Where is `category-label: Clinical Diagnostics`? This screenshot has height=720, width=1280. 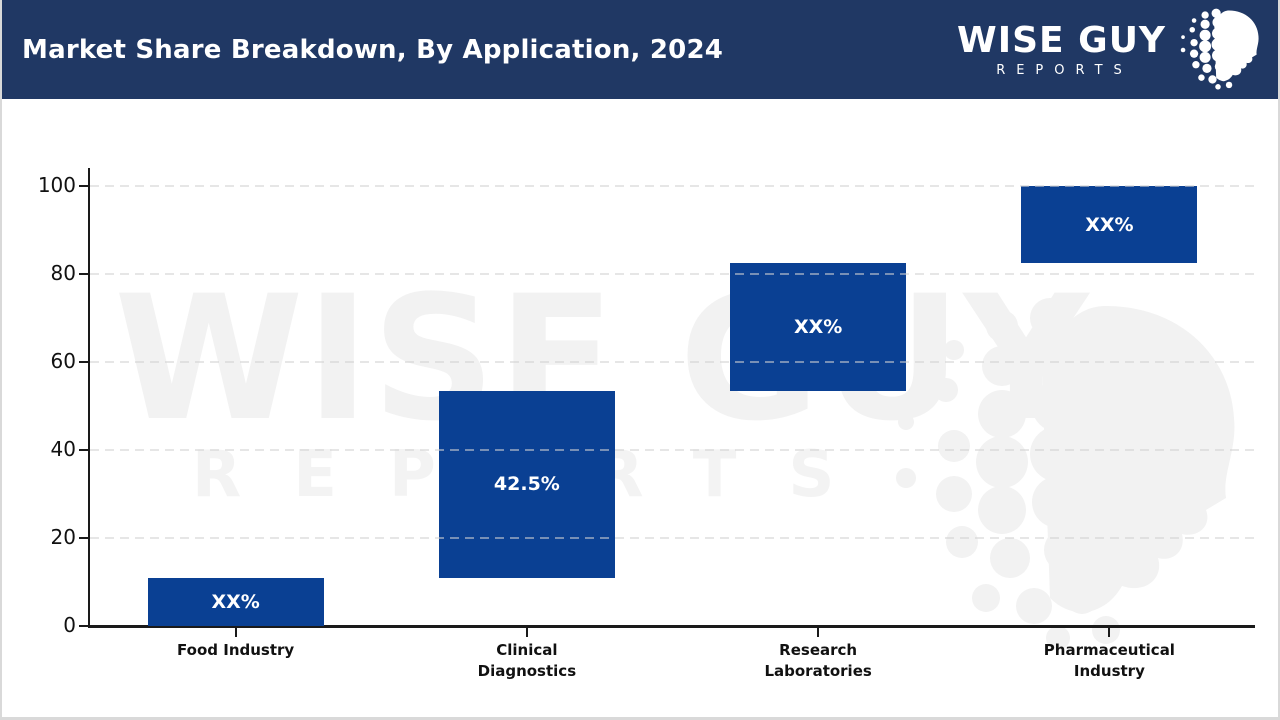
category-label: Clinical Diagnostics is located at coordinates (527, 660).